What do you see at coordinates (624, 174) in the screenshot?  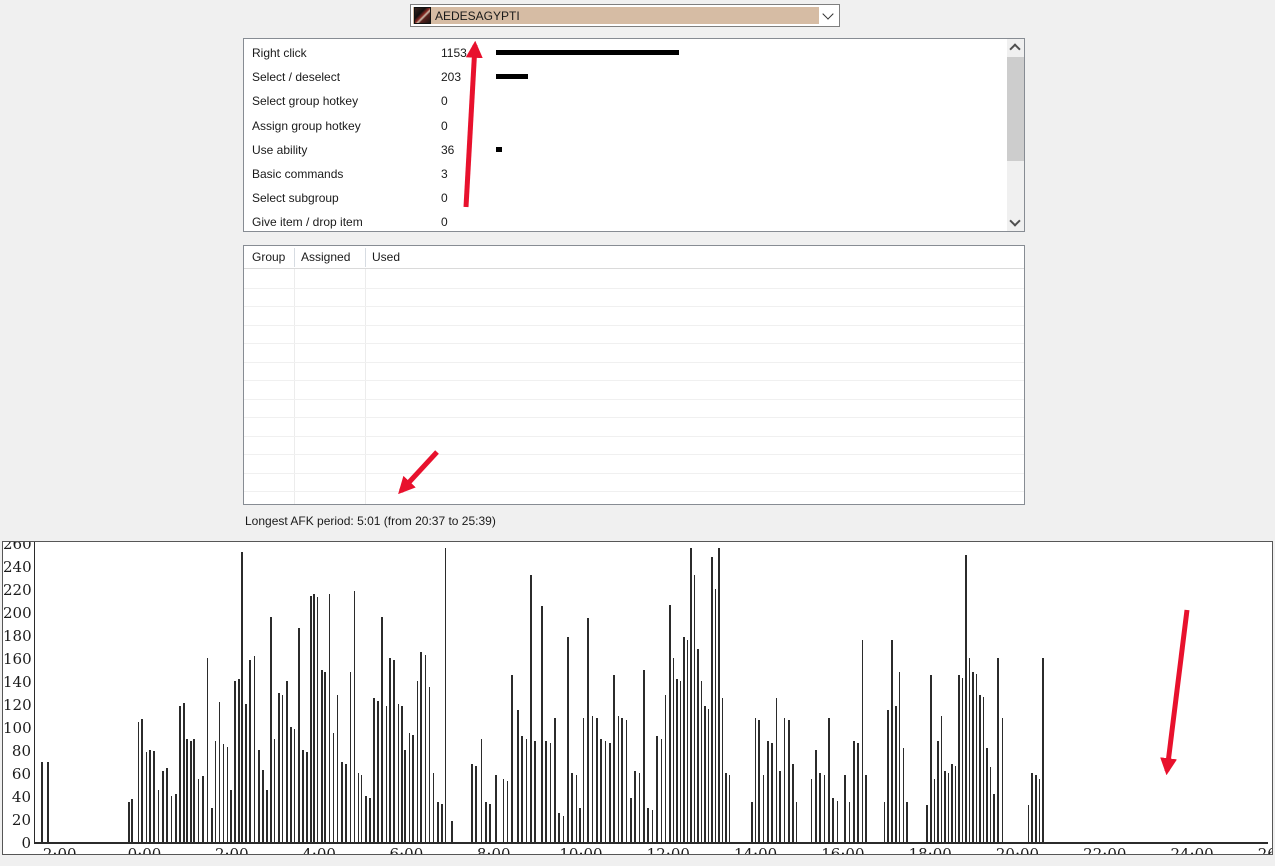 I see `action-row: Basic commands 3` at bounding box center [624, 174].